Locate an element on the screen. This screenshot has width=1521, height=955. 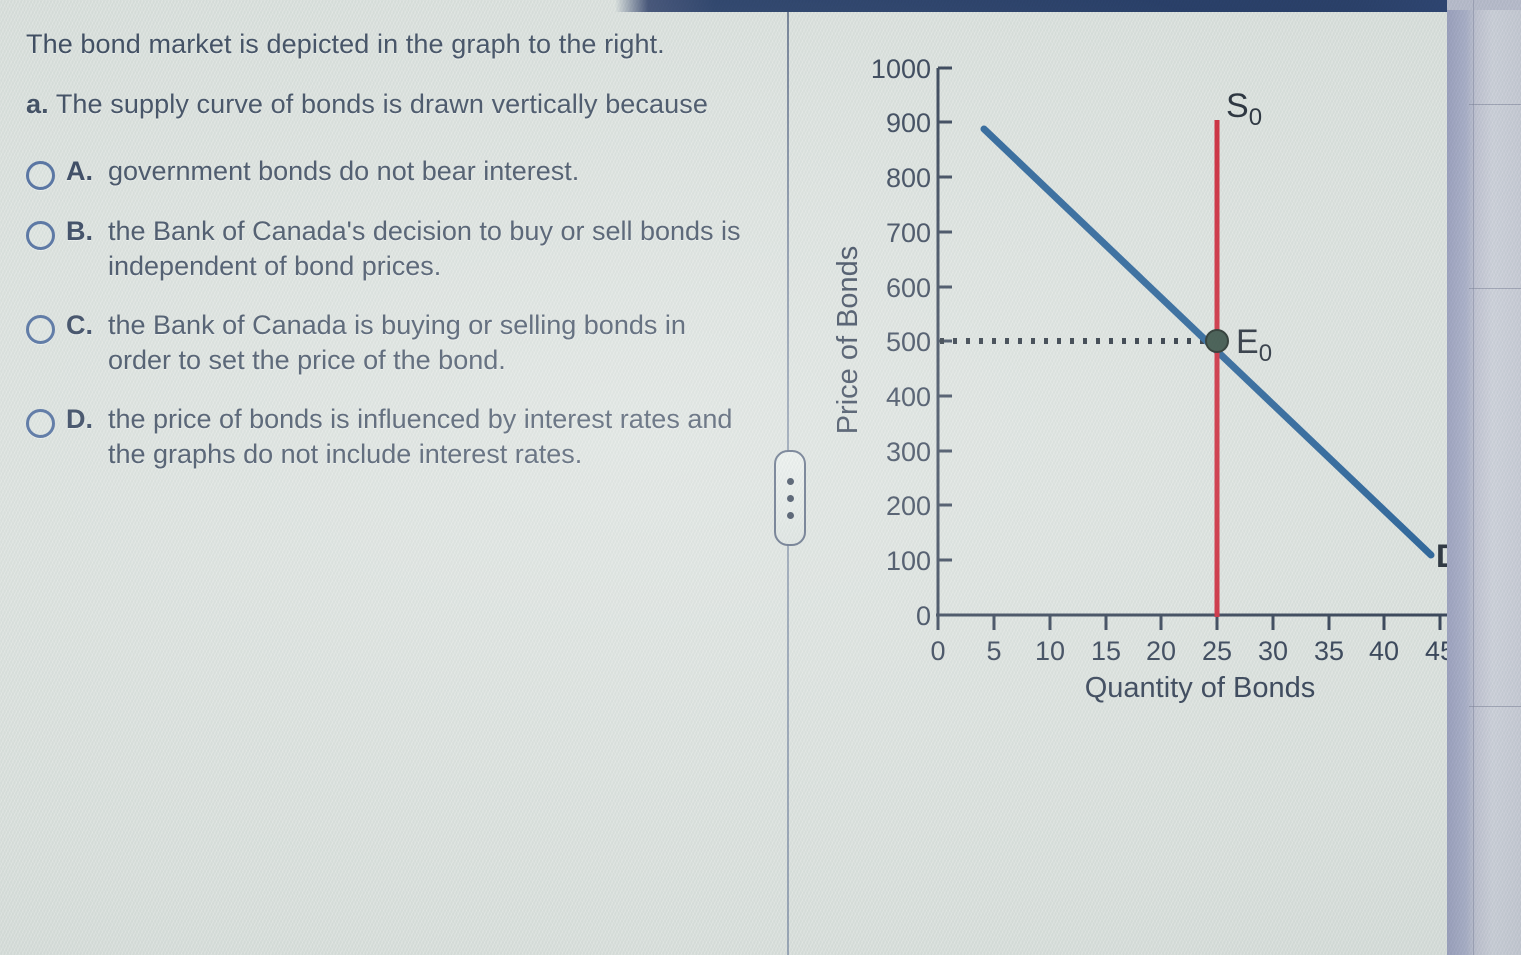
radio-button-a is located at coordinates (40, 175).